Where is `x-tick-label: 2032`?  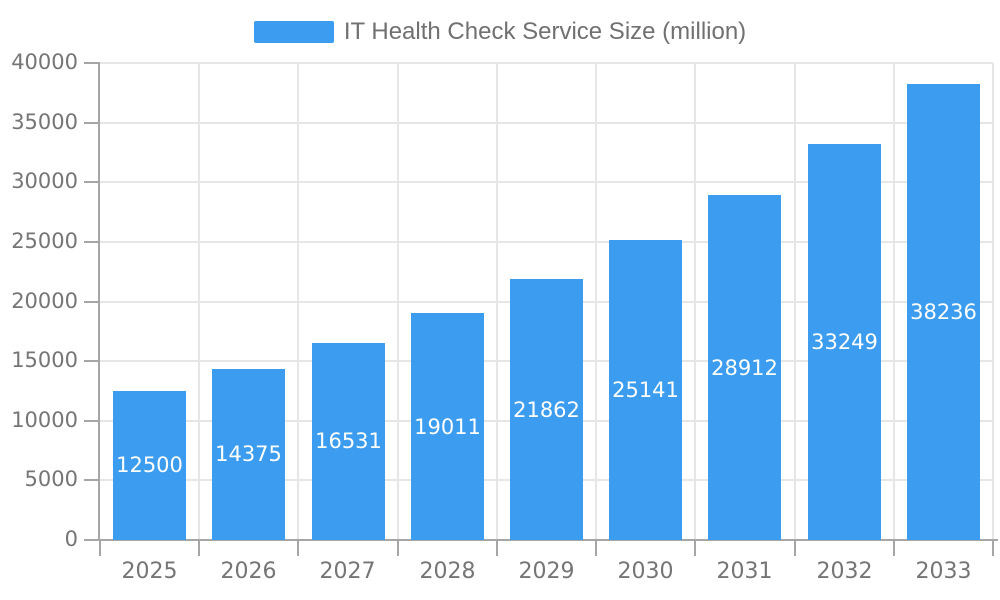
x-tick-label: 2032 is located at coordinates (844, 571).